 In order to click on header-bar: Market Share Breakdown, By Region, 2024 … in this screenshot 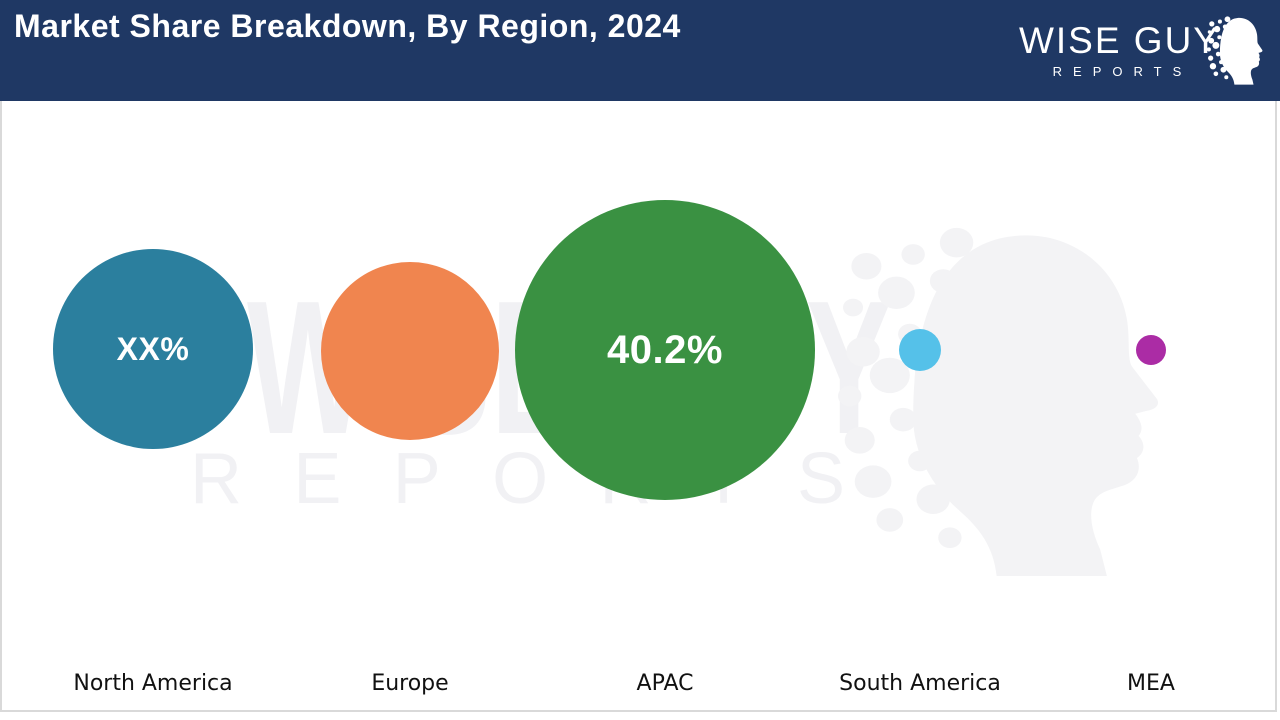, I will do `click(640, 50)`.